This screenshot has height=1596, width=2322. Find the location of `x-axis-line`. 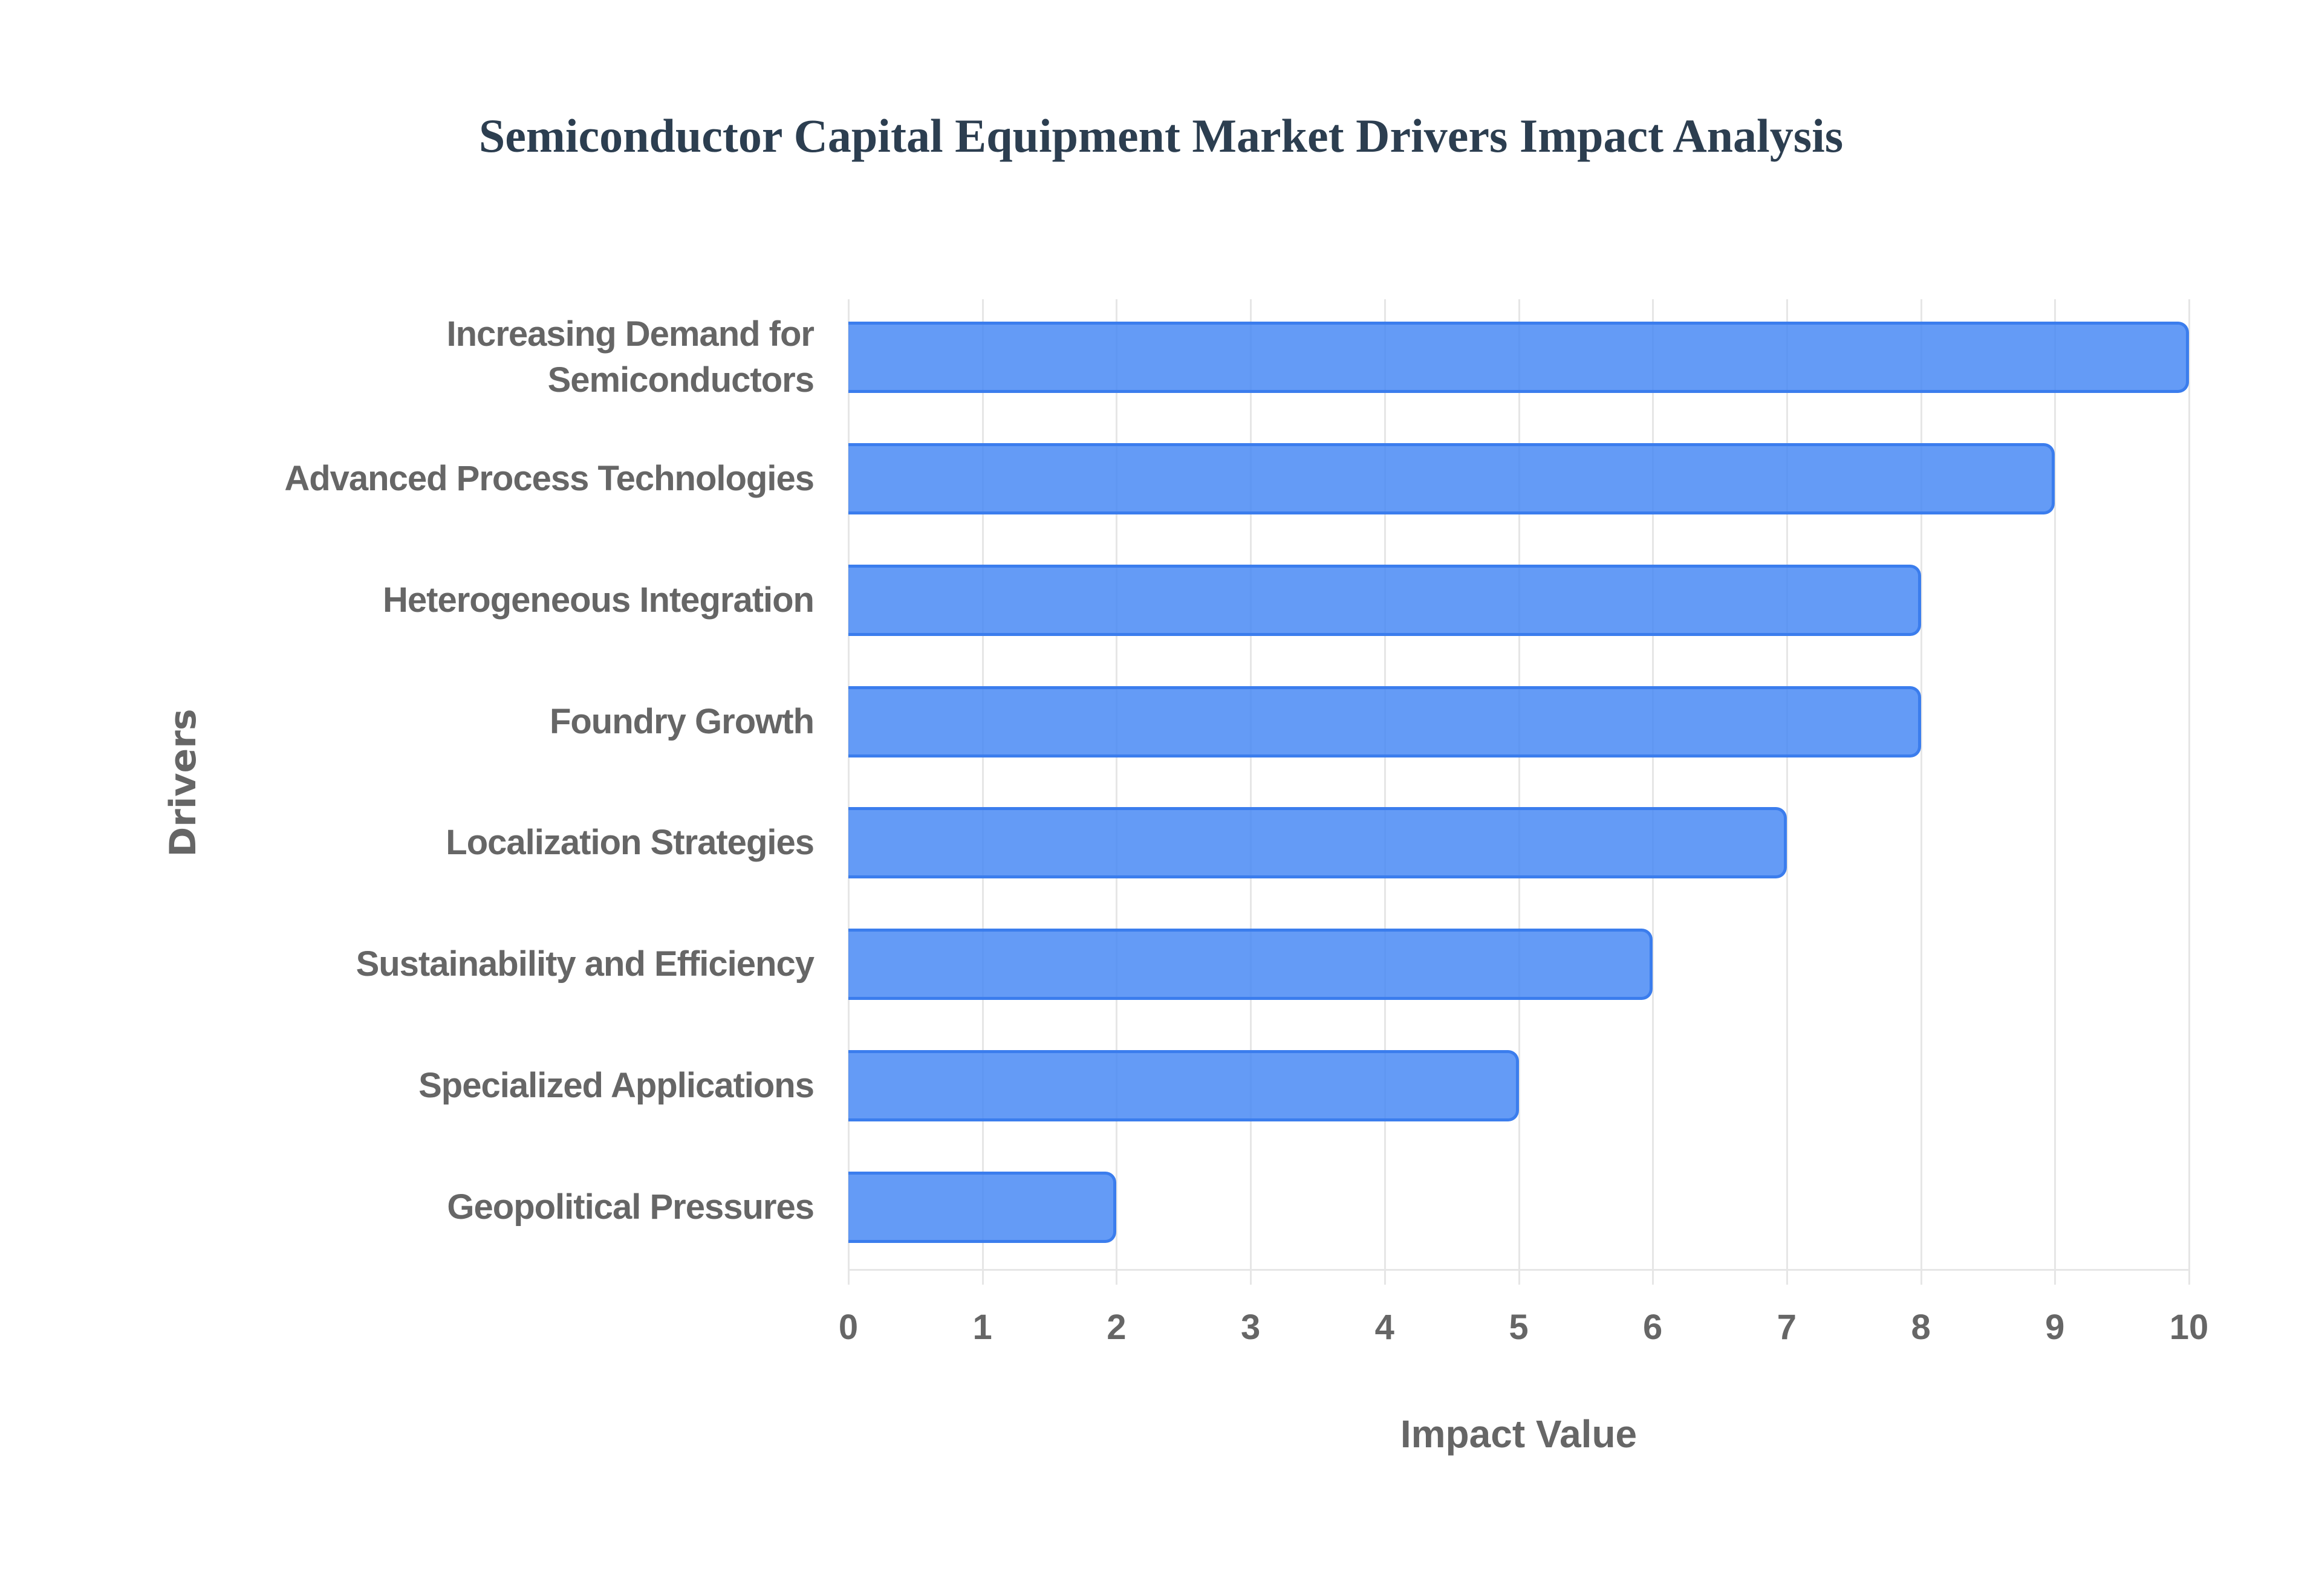

x-axis-line is located at coordinates (1518, 1270).